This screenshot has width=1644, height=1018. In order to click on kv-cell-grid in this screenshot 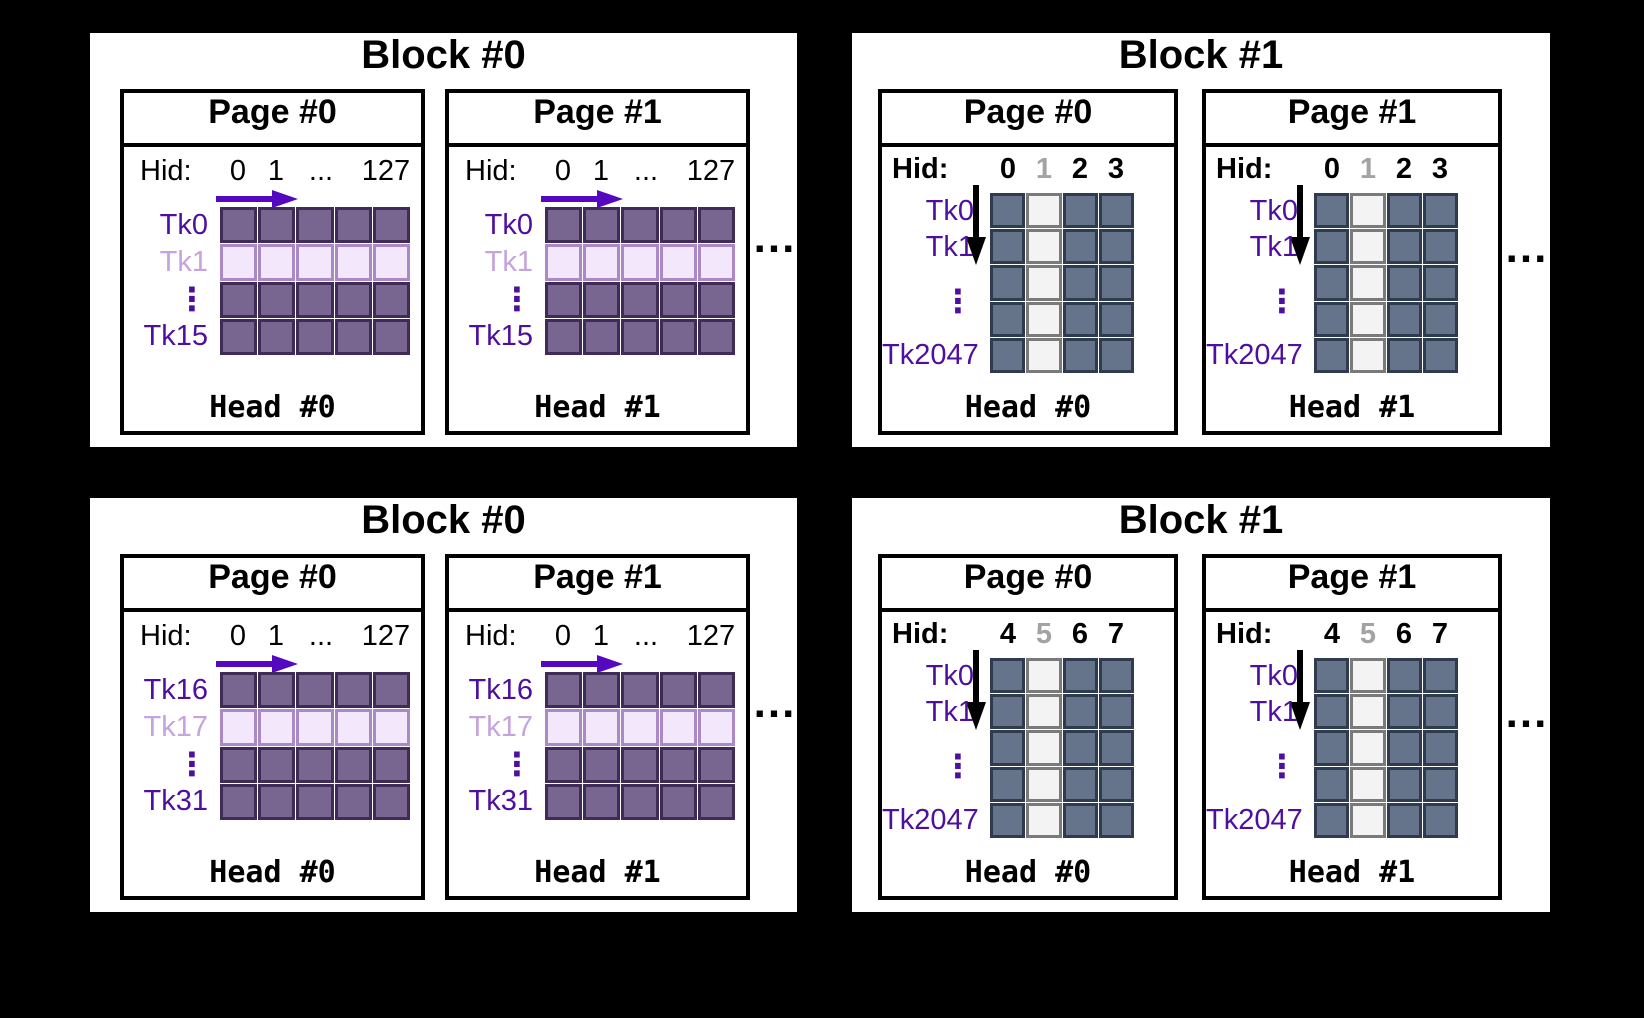, I will do `click(315, 281)`.